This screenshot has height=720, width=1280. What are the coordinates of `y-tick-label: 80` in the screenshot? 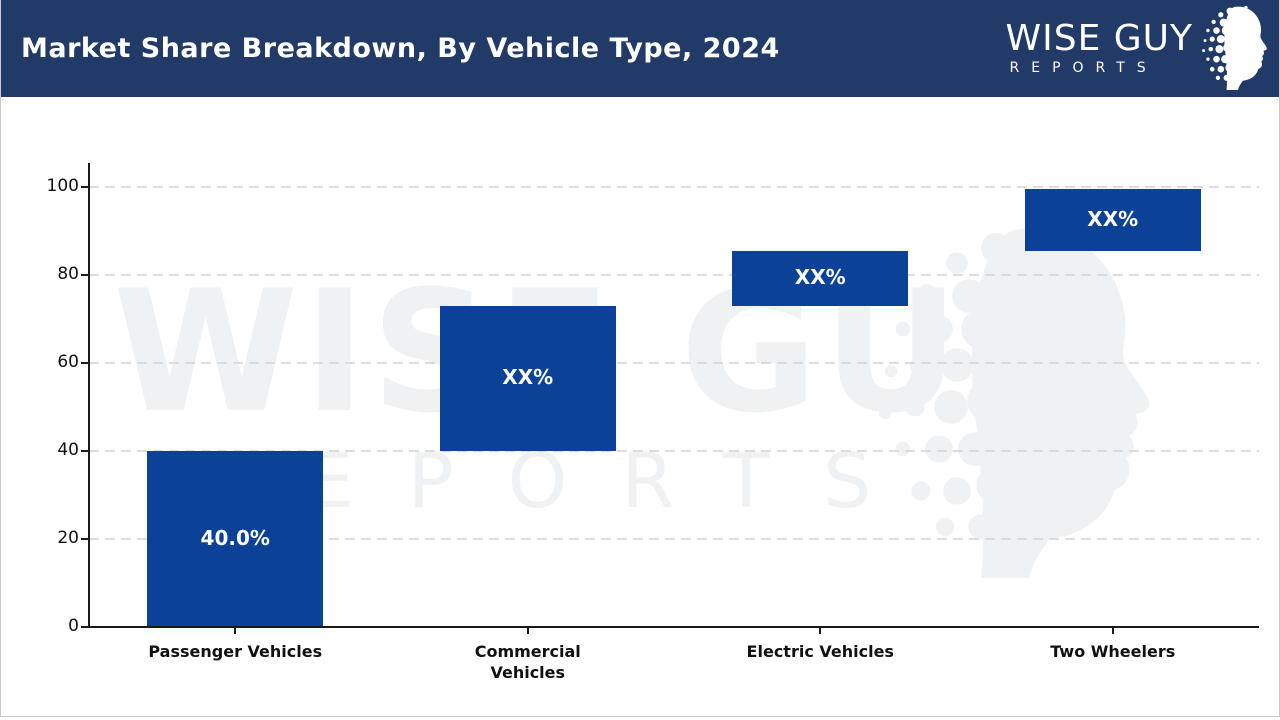 It's located at (68, 274).